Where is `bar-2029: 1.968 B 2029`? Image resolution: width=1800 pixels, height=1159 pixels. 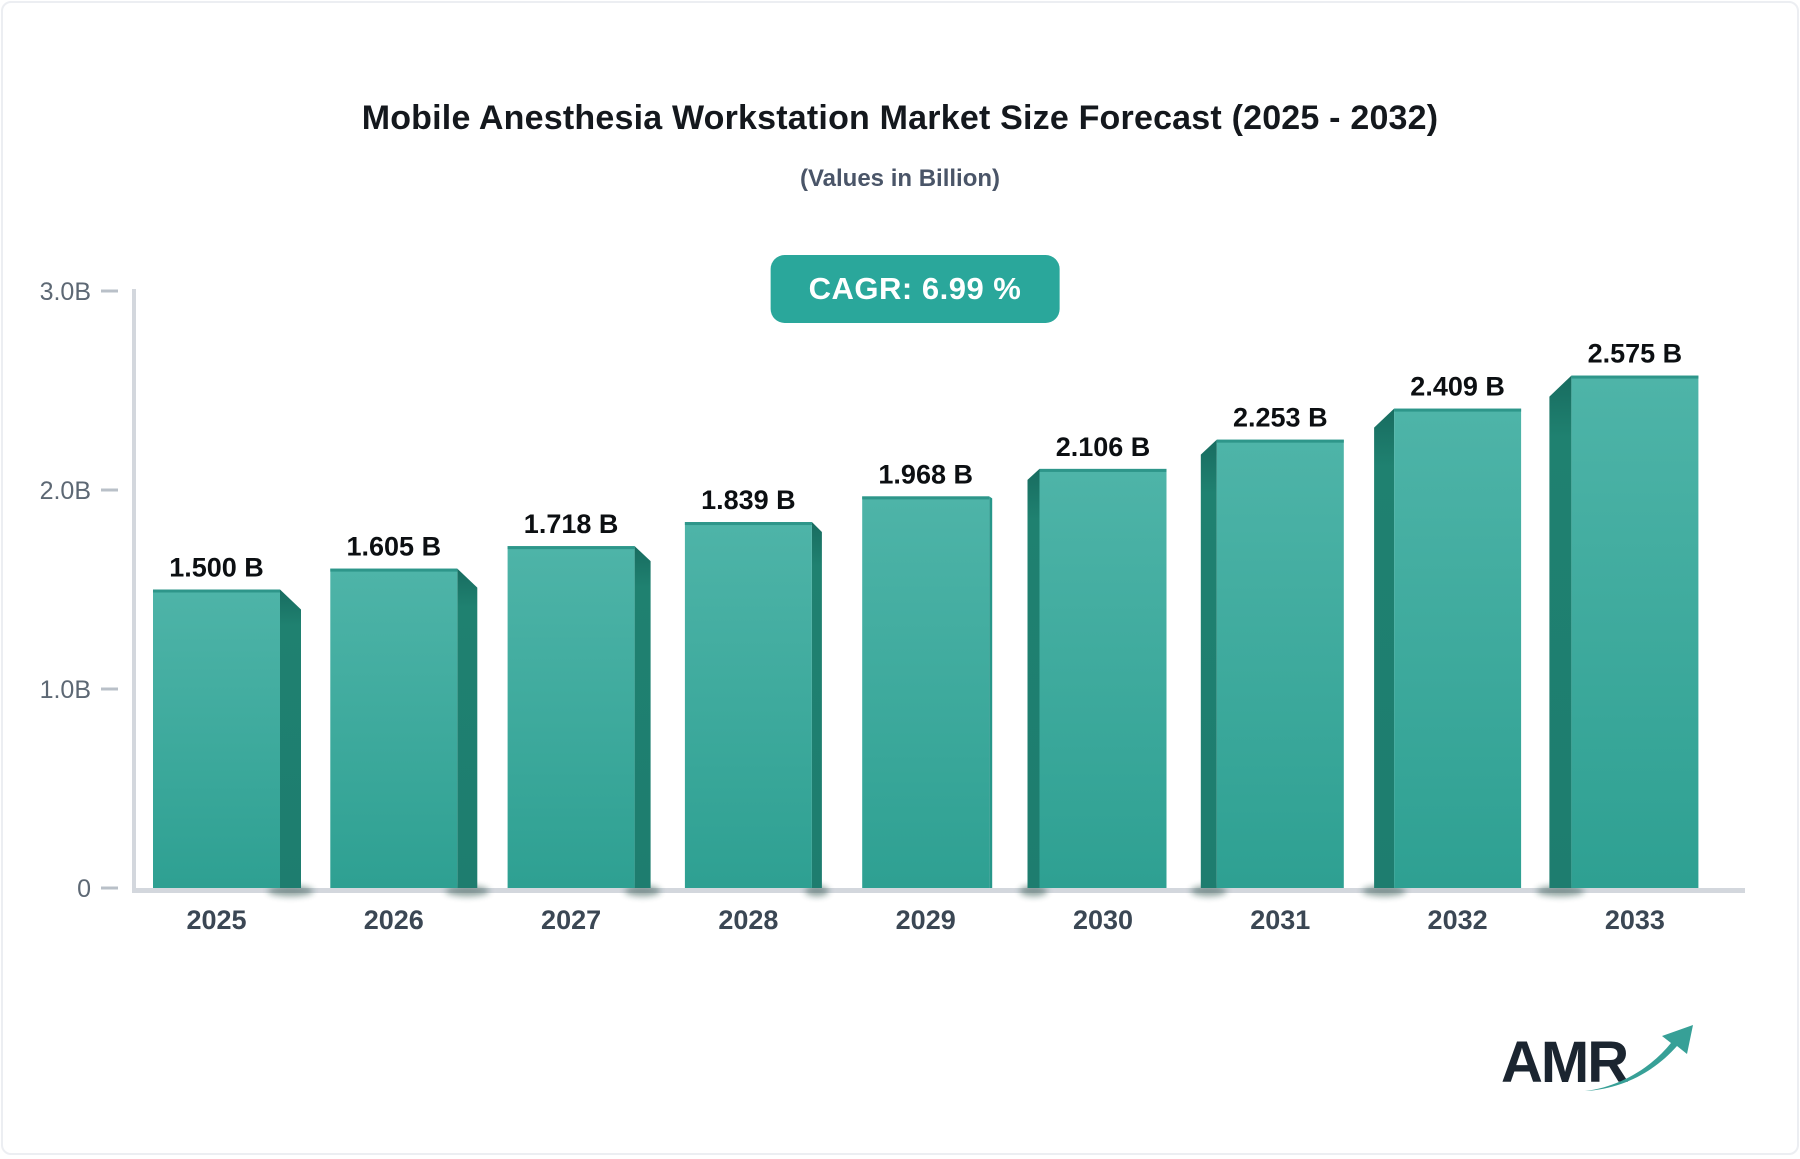 bar-2029: 1.968 B 2029 is located at coordinates (927, 697).